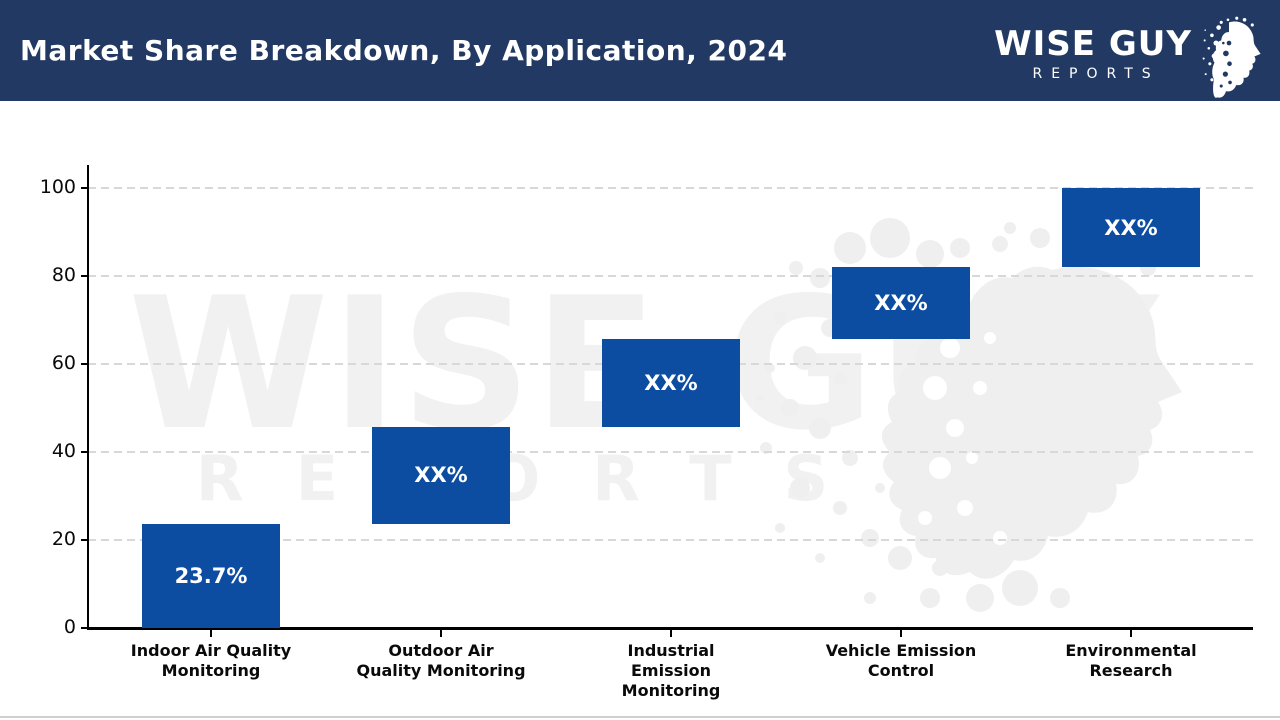 Image resolution: width=1280 pixels, height=720 pixels. I want to click on x-category-label-line: Emission, so click(671, 670).